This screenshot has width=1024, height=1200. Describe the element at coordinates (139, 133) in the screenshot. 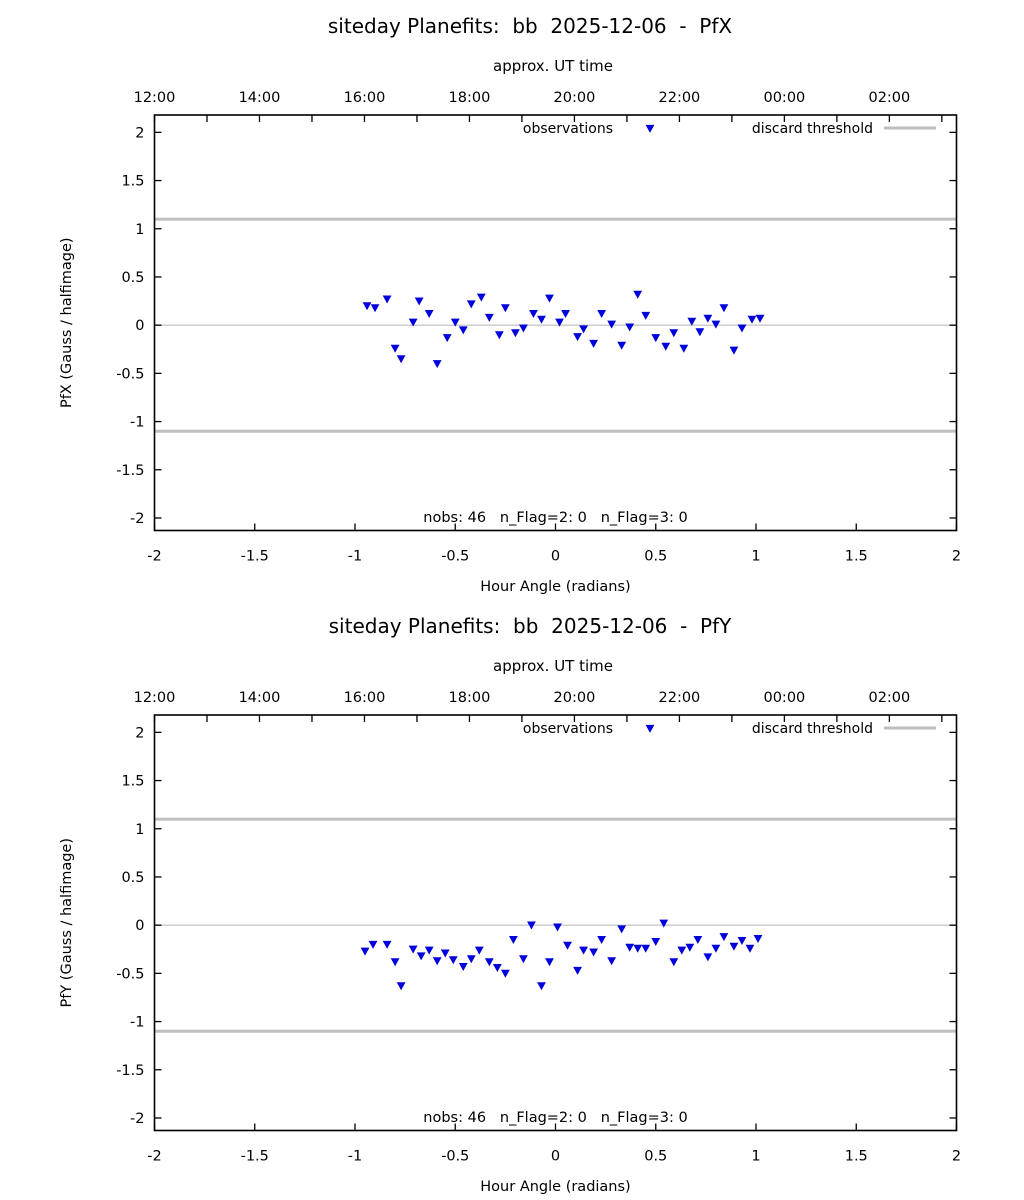

I see `y-tick-label: 2` at that location.